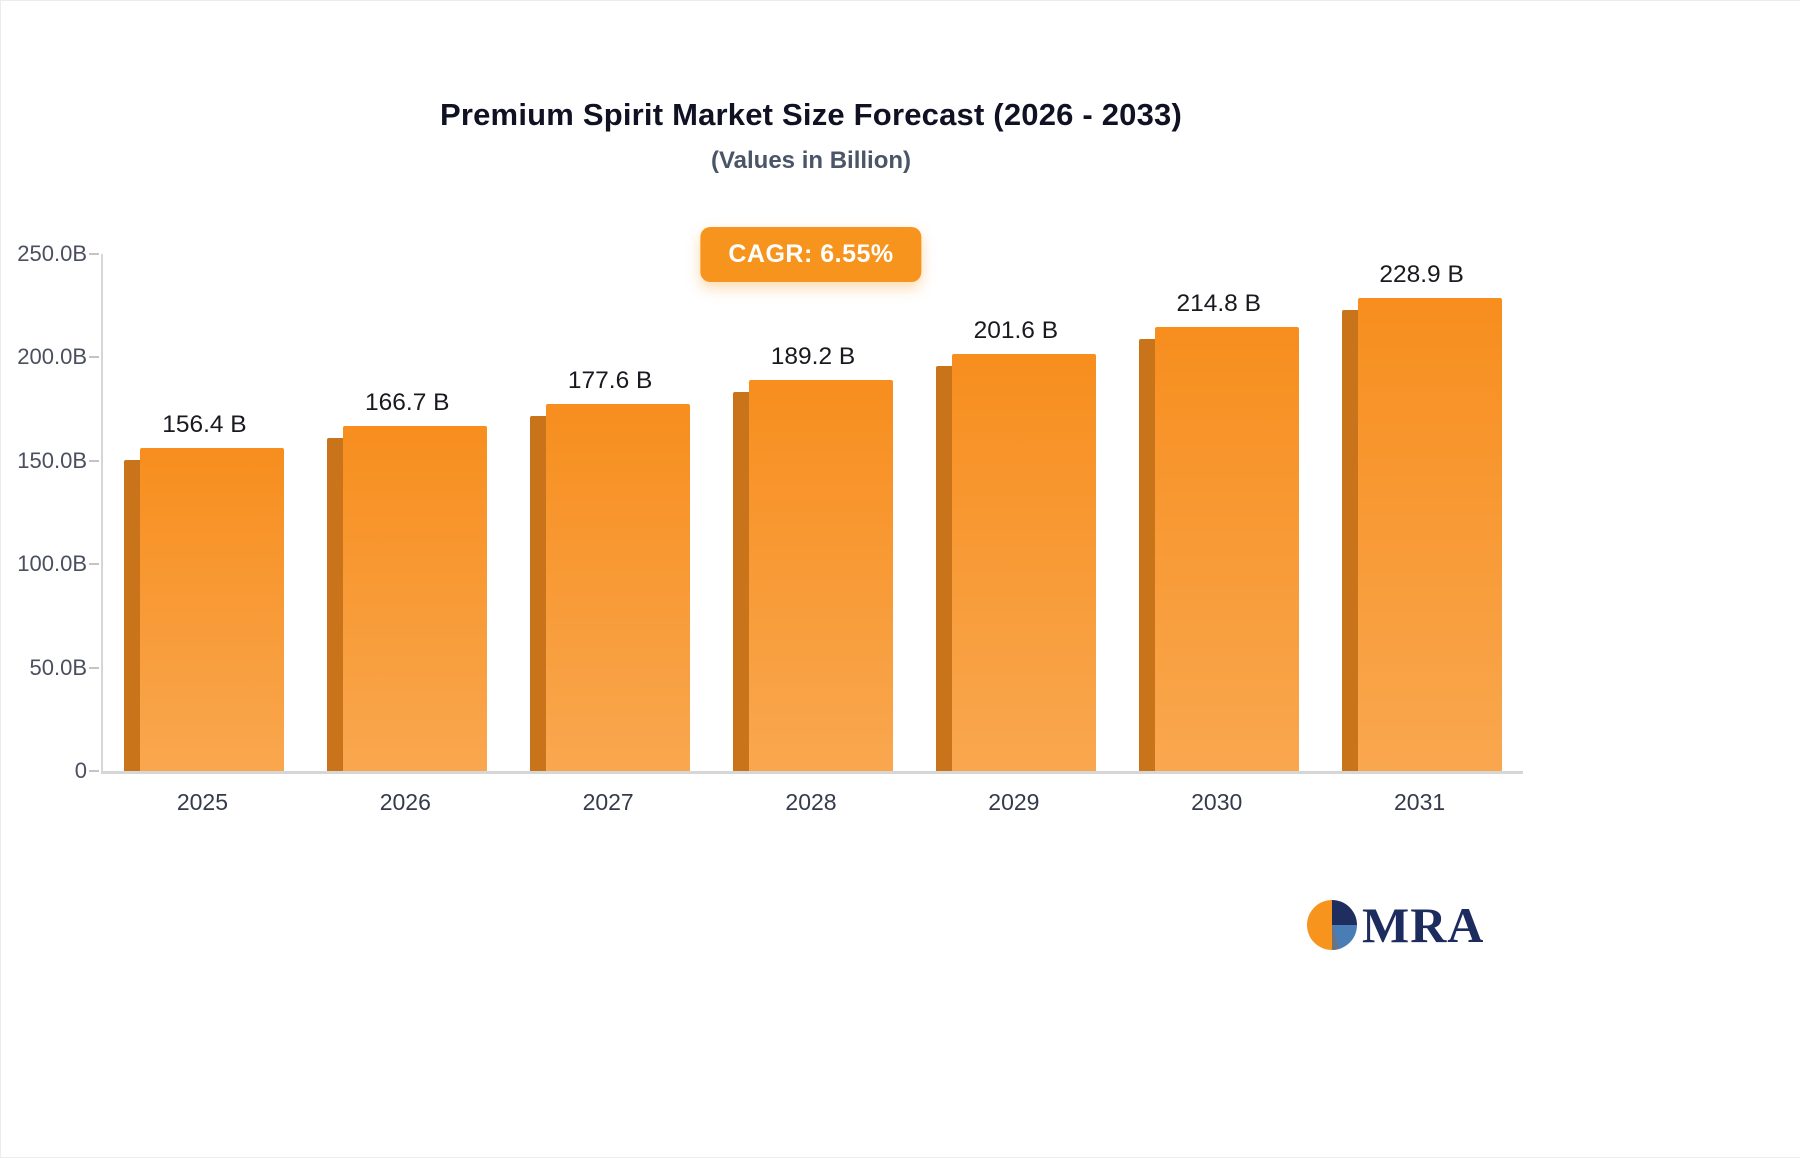  I want to click on bar-2031, so click(1421, 534).